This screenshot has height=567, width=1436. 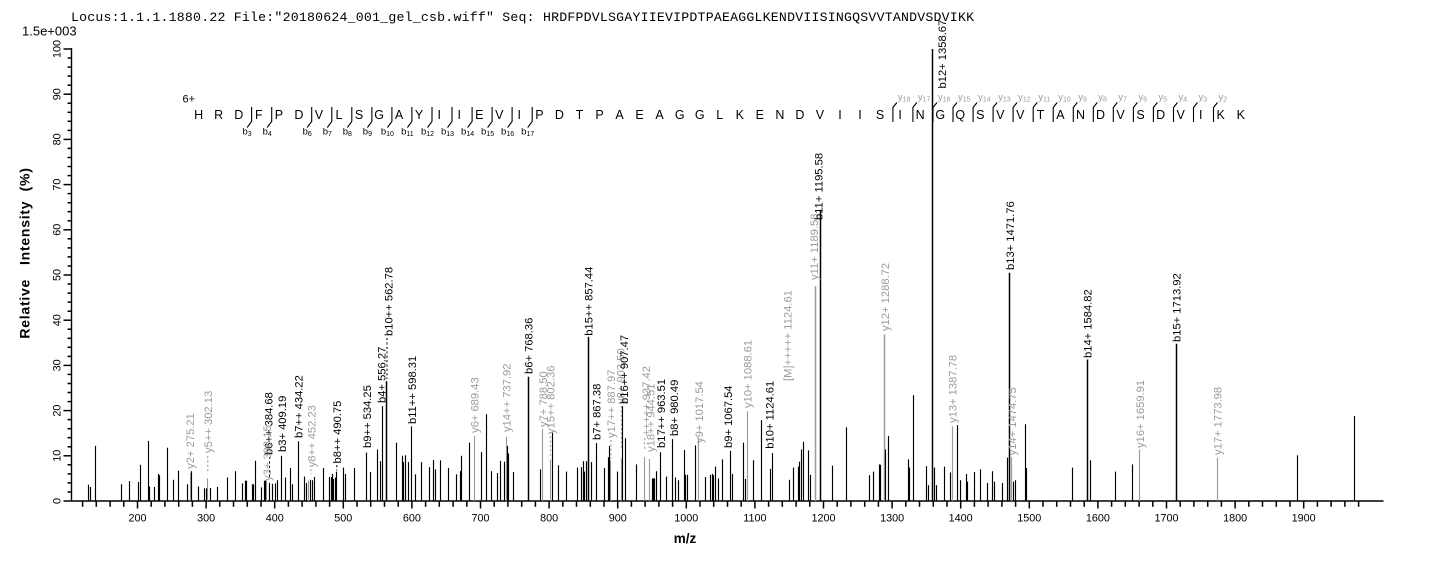 I want to click on svg-text: 1900, so click(x=1304, y=519).